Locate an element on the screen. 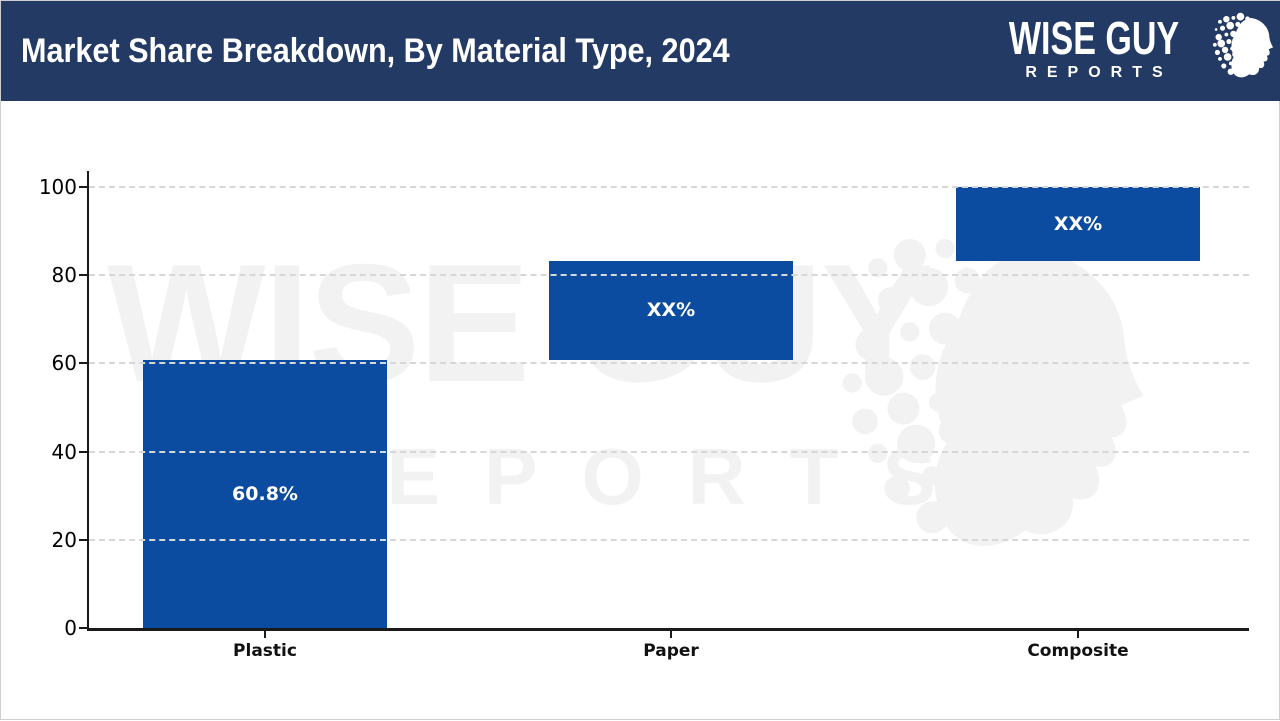 The height and width of the screenshot is (721, 1280). bar-composite: XX% is located at coordinates (1078, 224).